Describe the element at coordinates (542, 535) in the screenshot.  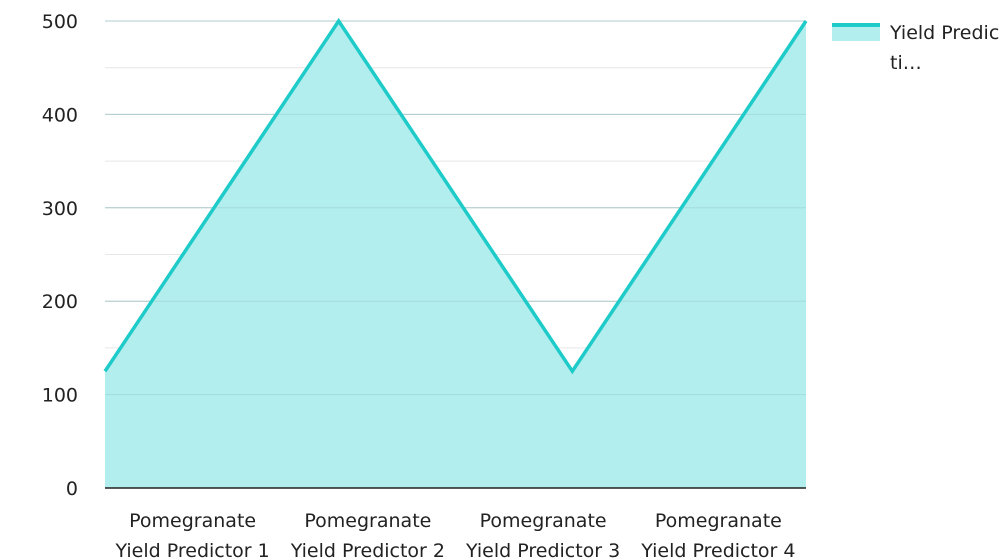
I see `x-tick-label: Pomegranate Yield Predictor 3` at that location.